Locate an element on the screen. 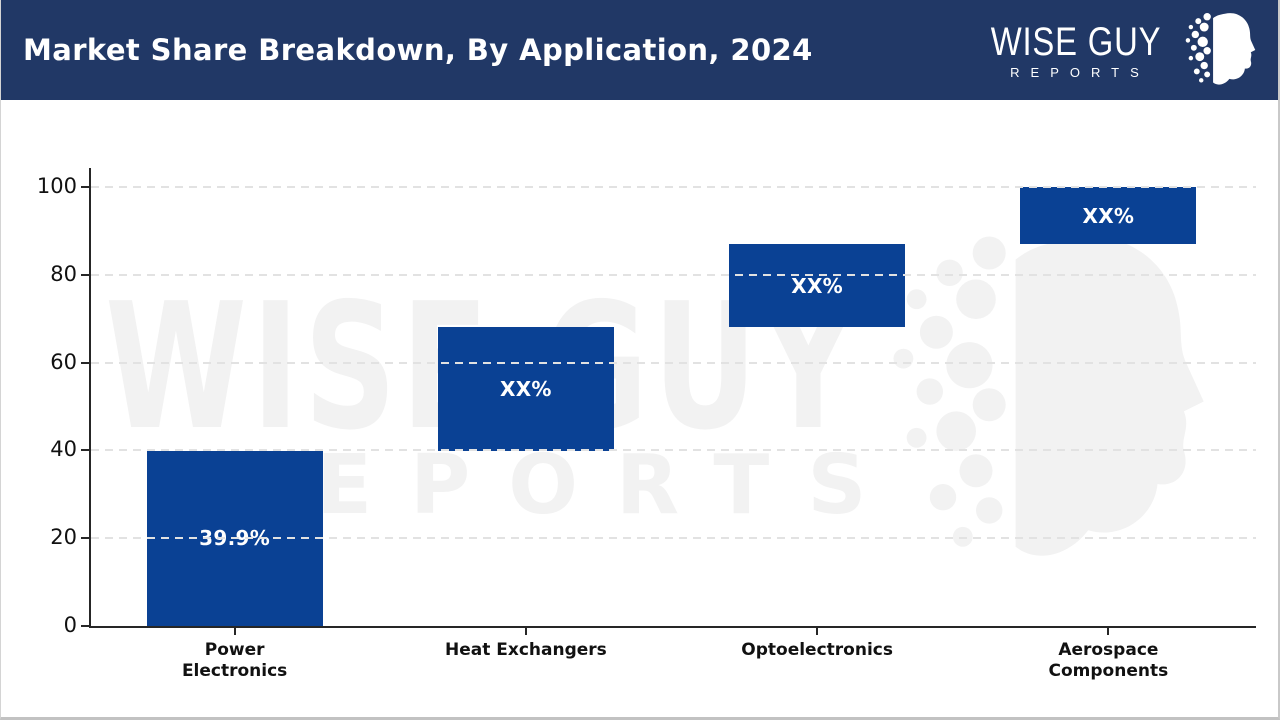  y-axis-tick-label: 100 is located at coordinates (56, 186).